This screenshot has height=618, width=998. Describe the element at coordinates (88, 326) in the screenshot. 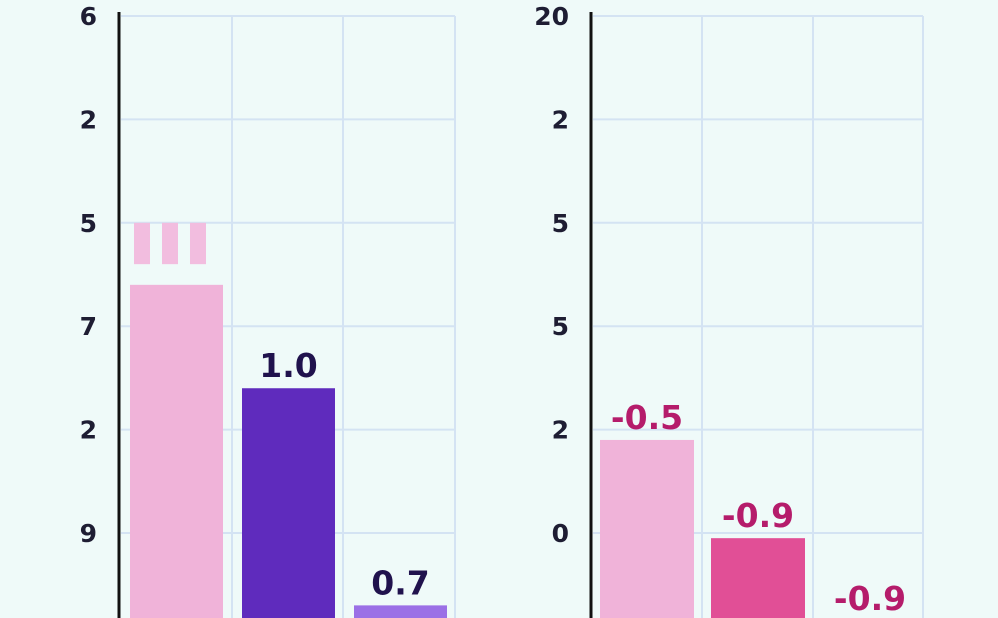

I see `y-tick-label: 7` at that location.